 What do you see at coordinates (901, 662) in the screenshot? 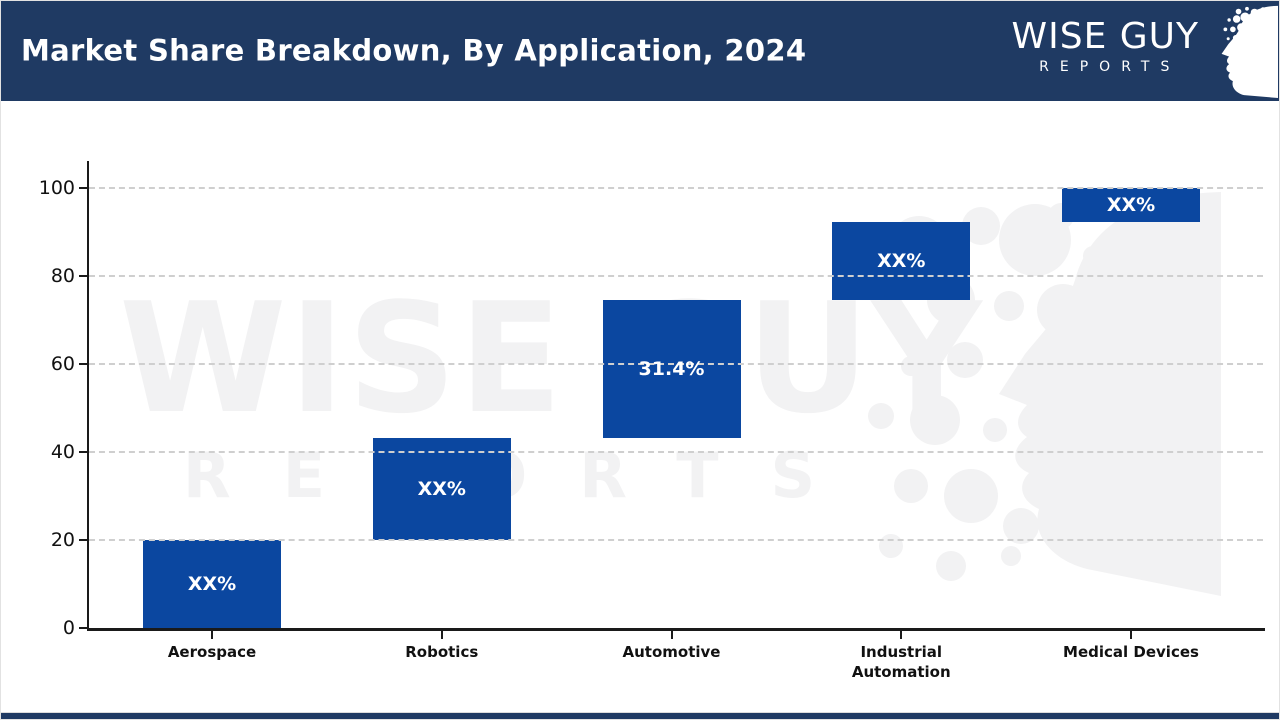
I see `x-category-label-industrial-automation: Industrial Automation` at bounding box center [901, 662].